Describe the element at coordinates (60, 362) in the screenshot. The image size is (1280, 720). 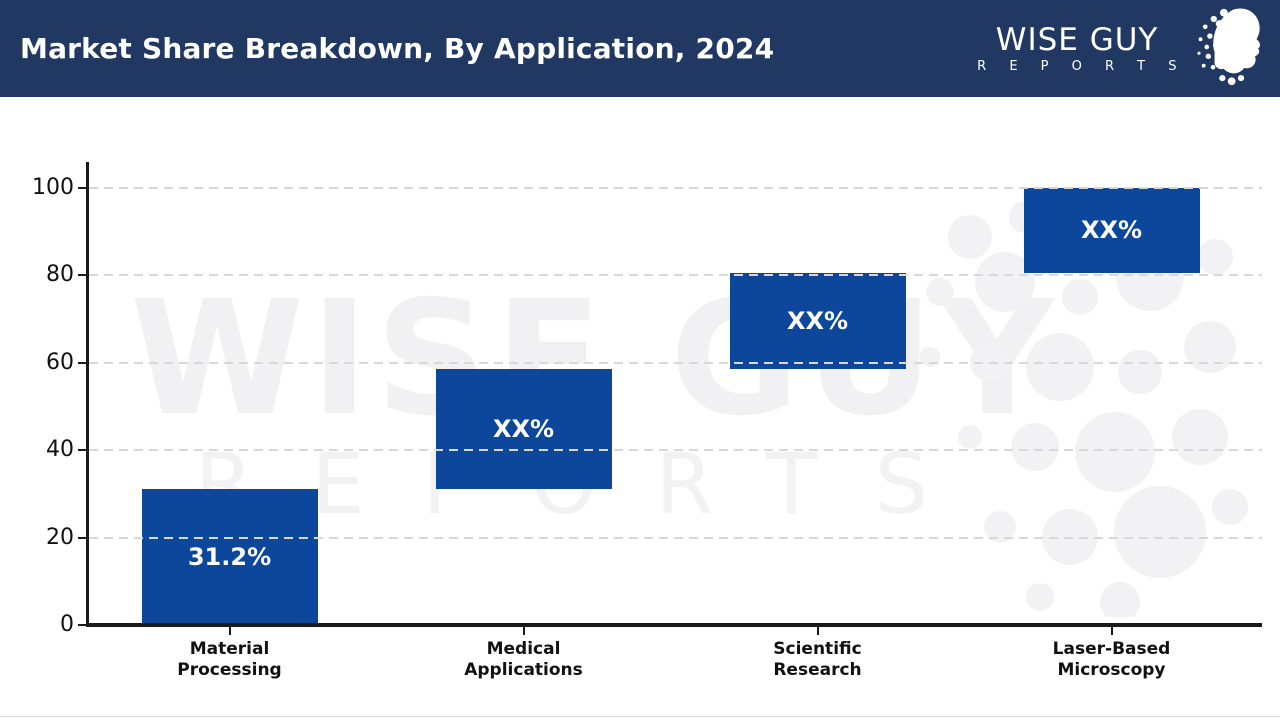
I see `y-tick-label: 60` at that location.